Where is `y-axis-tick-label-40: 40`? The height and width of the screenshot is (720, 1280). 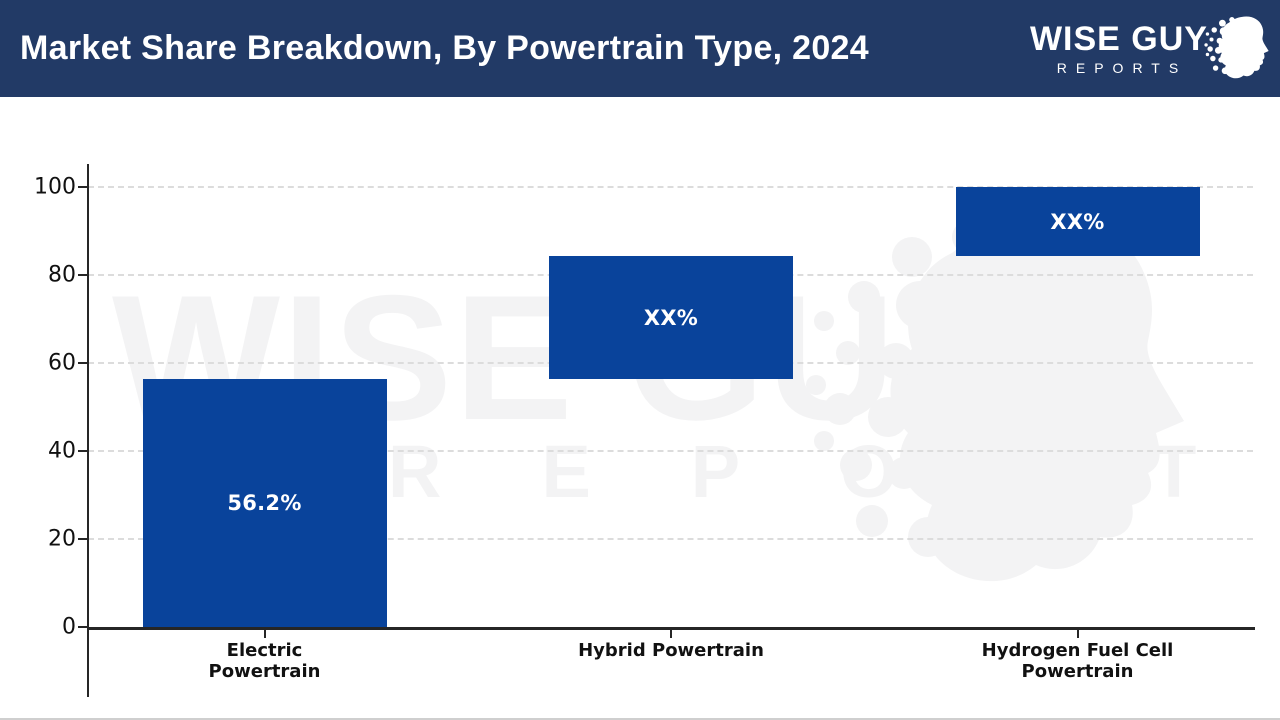
y-axis-tick-label-40: 40 is located at coordinates (62, 451).